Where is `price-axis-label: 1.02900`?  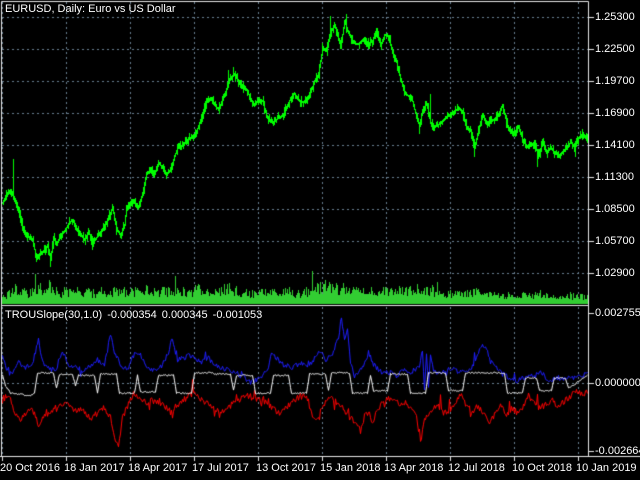
price-axis-label: 1.02900 is located at coordinates (615, 273).